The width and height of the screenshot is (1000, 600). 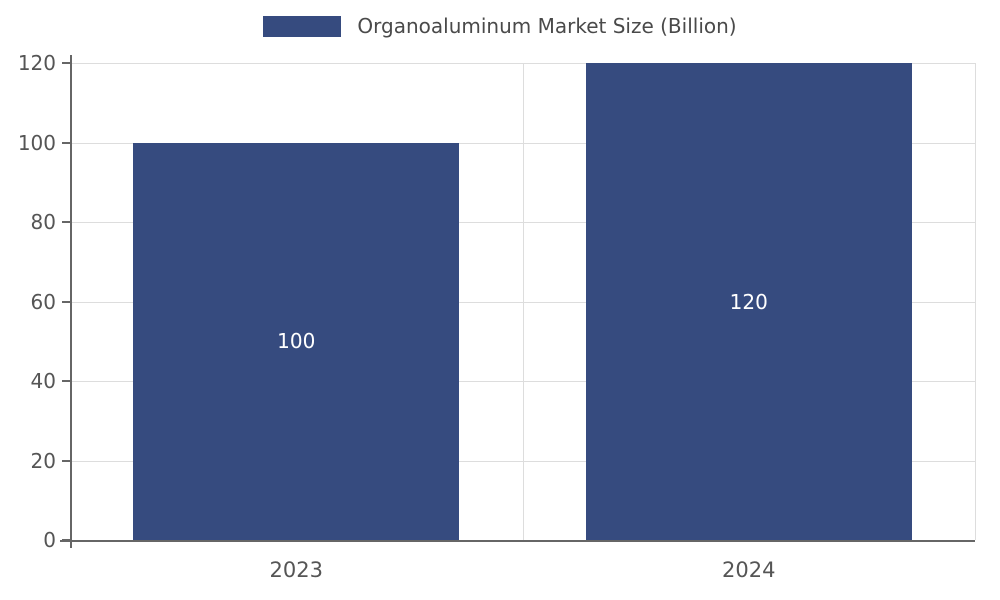 What do you see at coordinates (71, 301) in the screenshot?
I see `y-axis-line` at bounding box center [71, 301].